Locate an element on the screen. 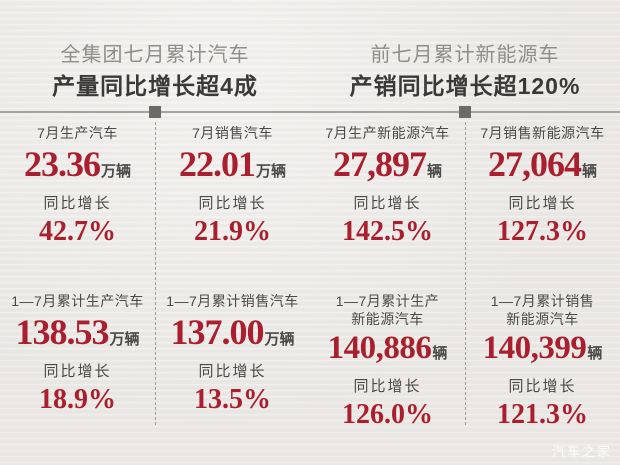 This screenshot has height=465, width=620. header-left-subtitle: 全集团七月累计汽车 is located at coordinates (155, 55).